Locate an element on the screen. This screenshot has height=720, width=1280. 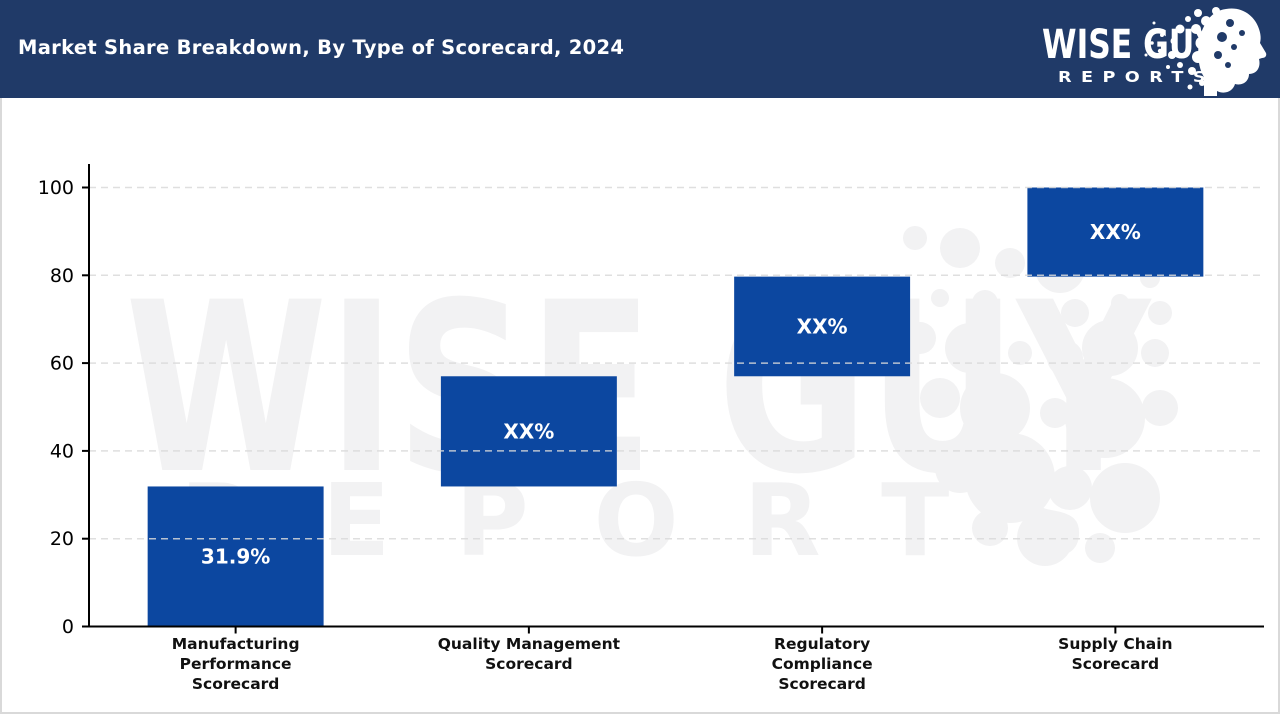
y-tick-label: 0 is located at coordinates (68, 627).